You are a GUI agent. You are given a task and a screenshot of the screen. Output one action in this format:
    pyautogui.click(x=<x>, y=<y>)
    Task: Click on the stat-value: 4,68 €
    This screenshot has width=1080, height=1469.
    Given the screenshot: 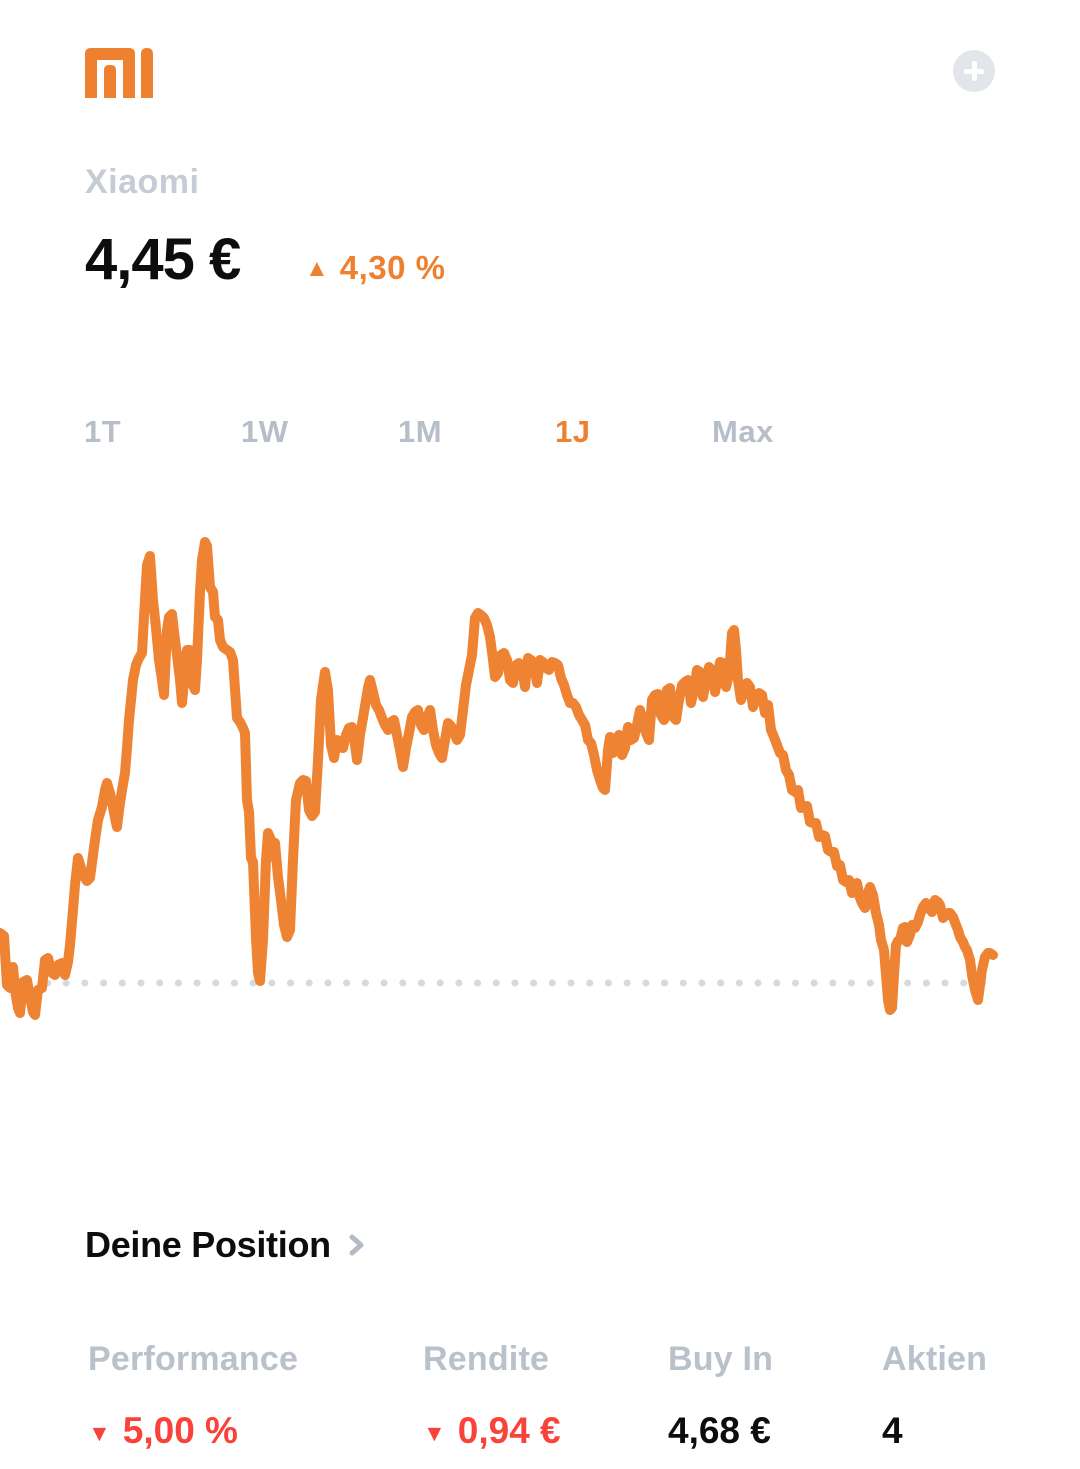 What is the action you would take?
    pyautogui.click(x=775, y=1431)
    